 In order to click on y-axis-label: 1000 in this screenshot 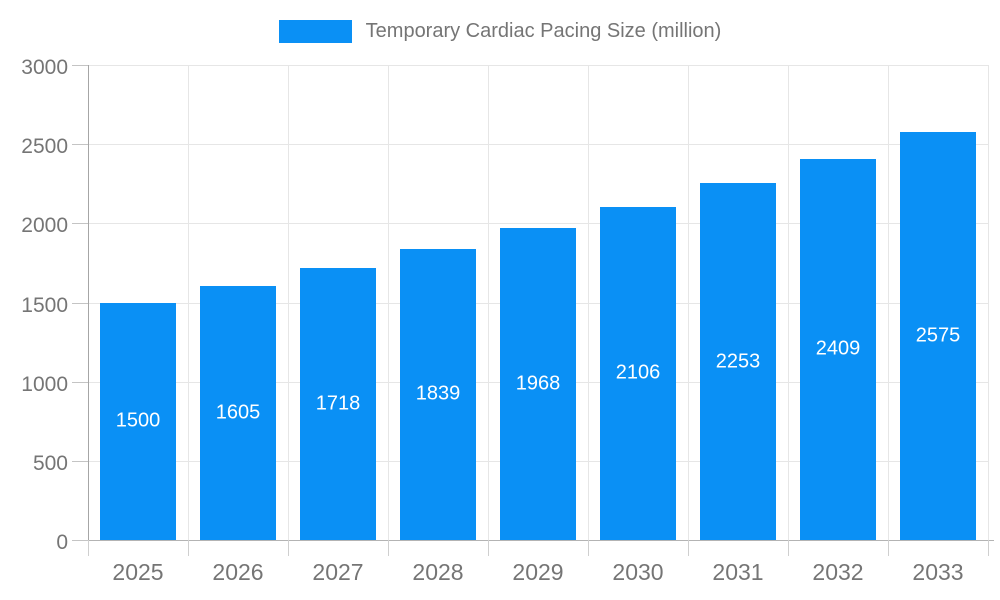, I will do `click(44, 384)`.